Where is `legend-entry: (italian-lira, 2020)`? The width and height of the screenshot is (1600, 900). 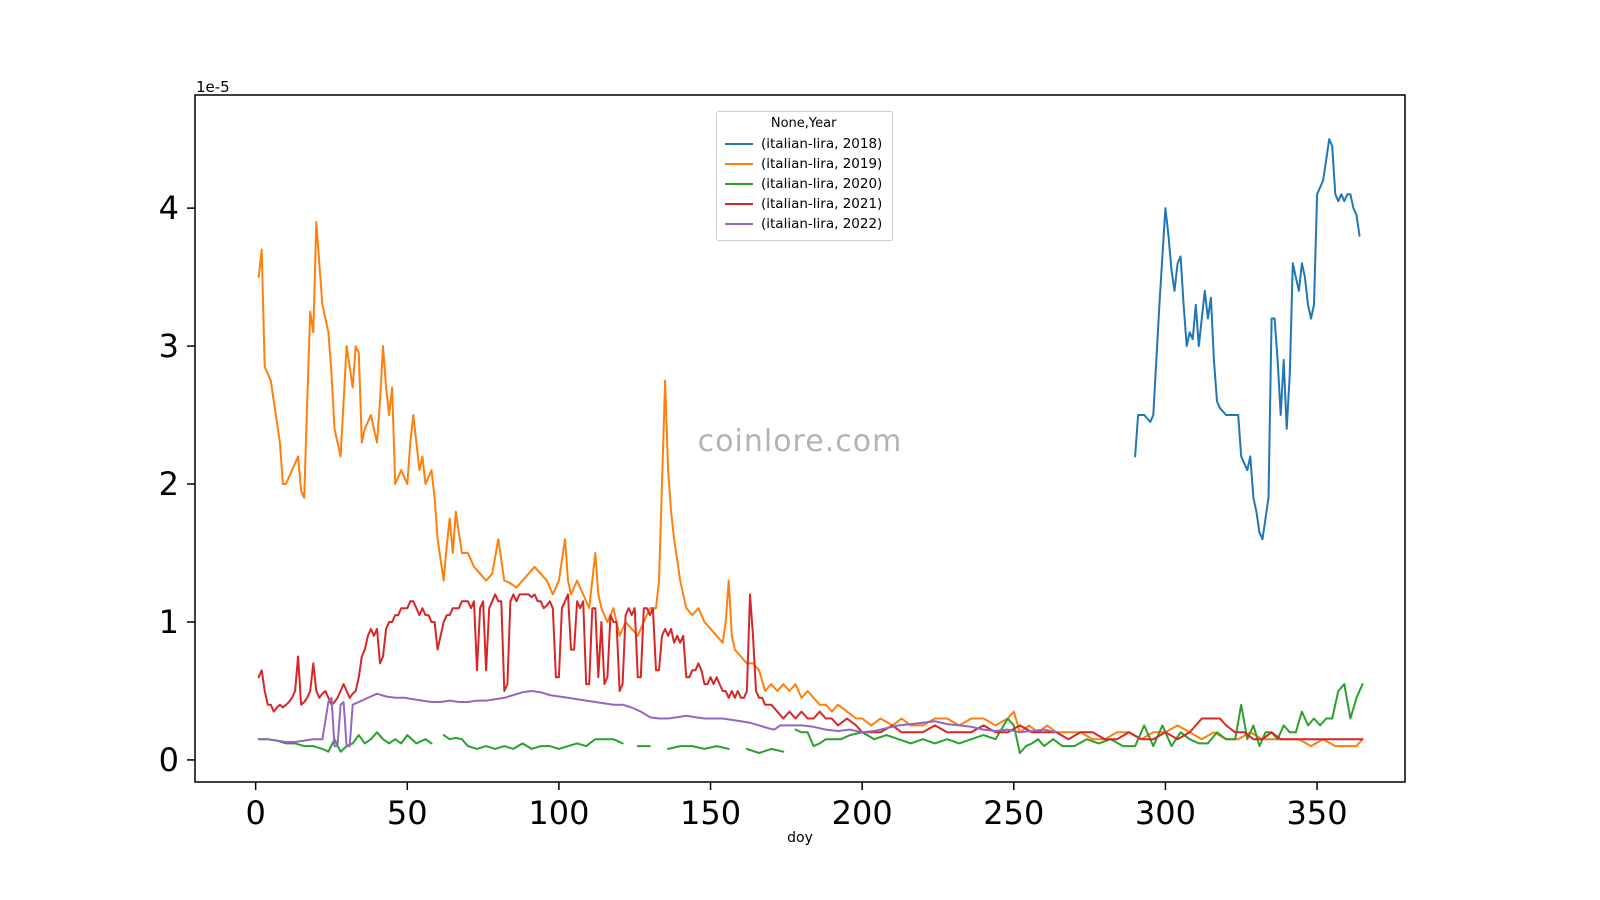 legend-entry: (italian-lira, 2020) is located at coordinates (803, 184).